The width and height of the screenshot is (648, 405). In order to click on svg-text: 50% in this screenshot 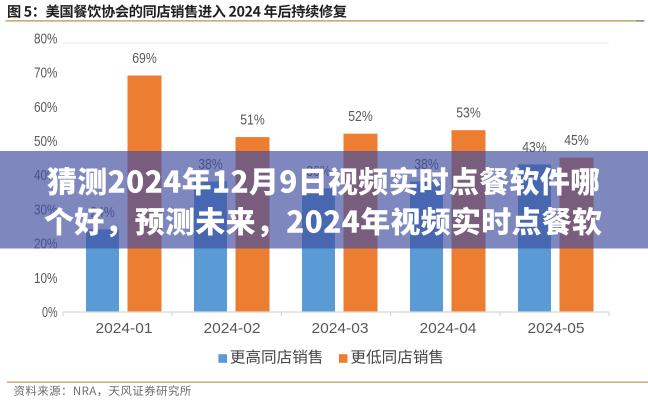, I will do `click(46, 142)`.